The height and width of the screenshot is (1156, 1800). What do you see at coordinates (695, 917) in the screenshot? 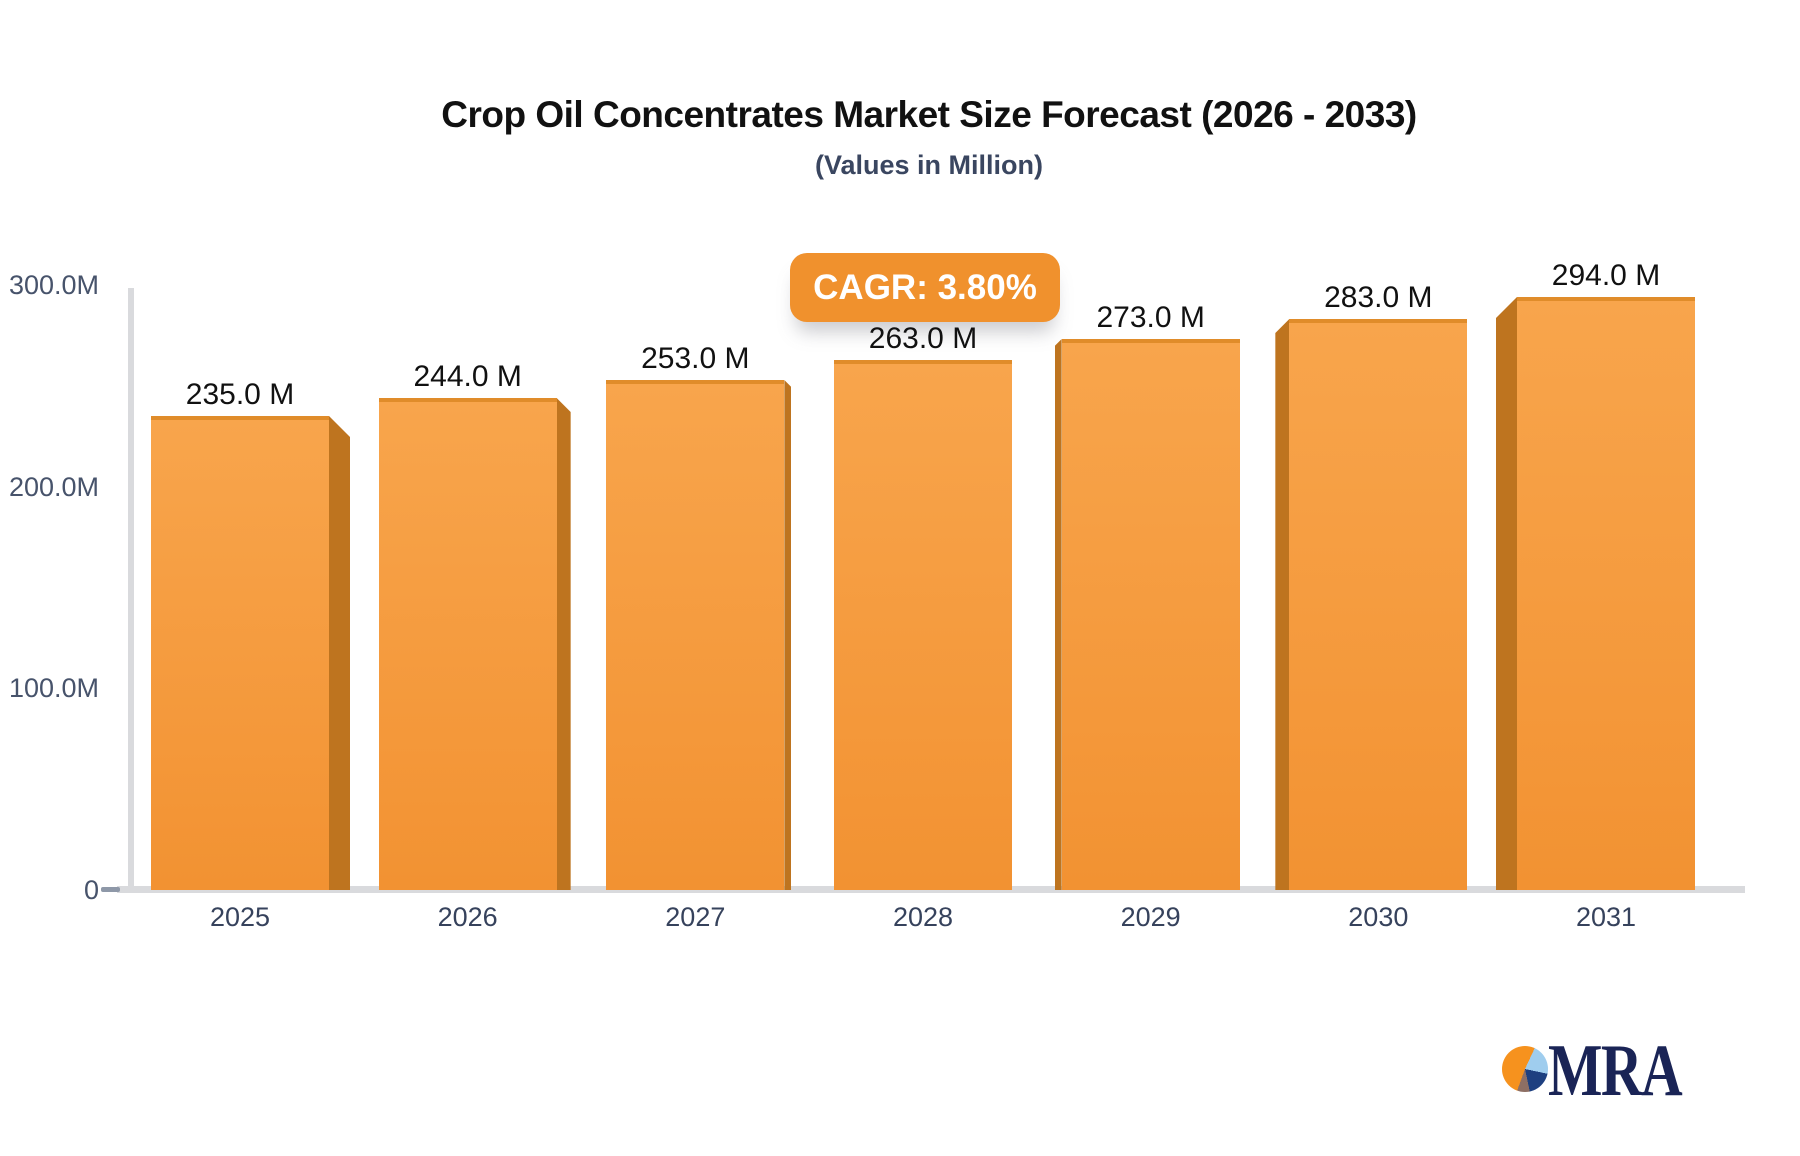
I see `x-axis-label: 2027` at bounding box center [695, 917].